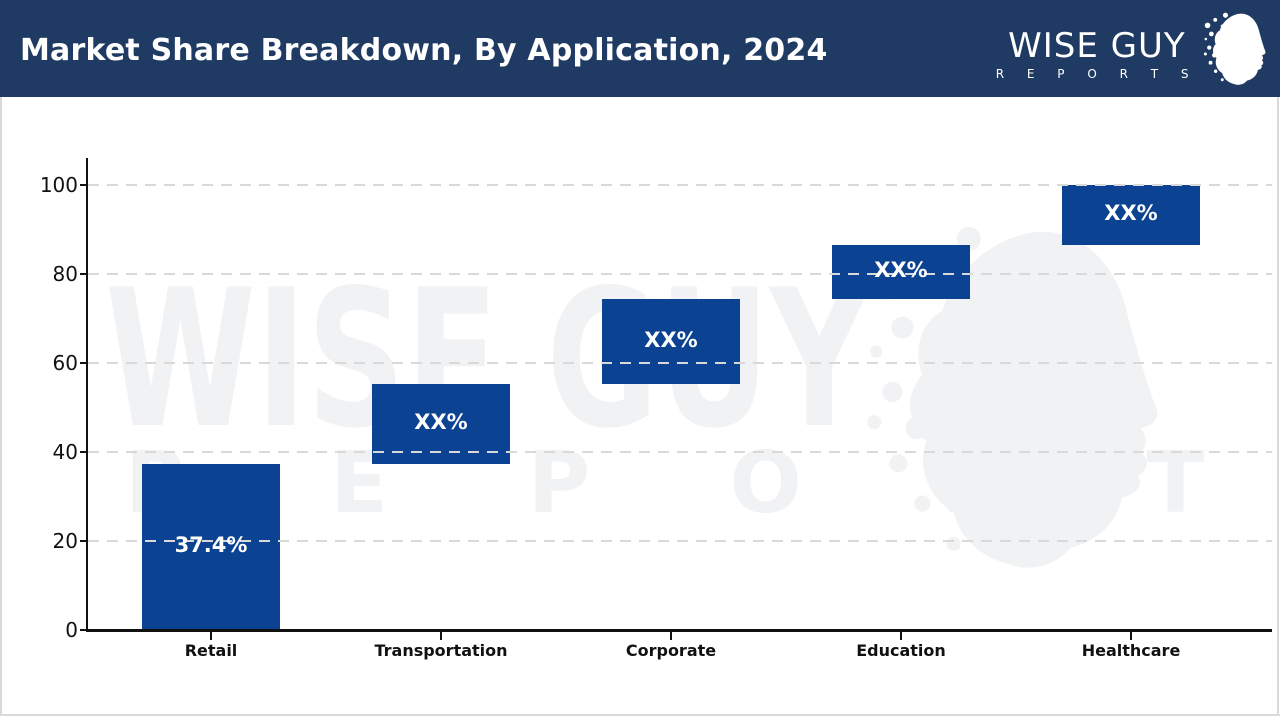 The image size is (1280, 720). What do you see at coordinates (65, 541) in the screenshot?
I see `y-tick-label: 20` at bounding box center [65, 541].